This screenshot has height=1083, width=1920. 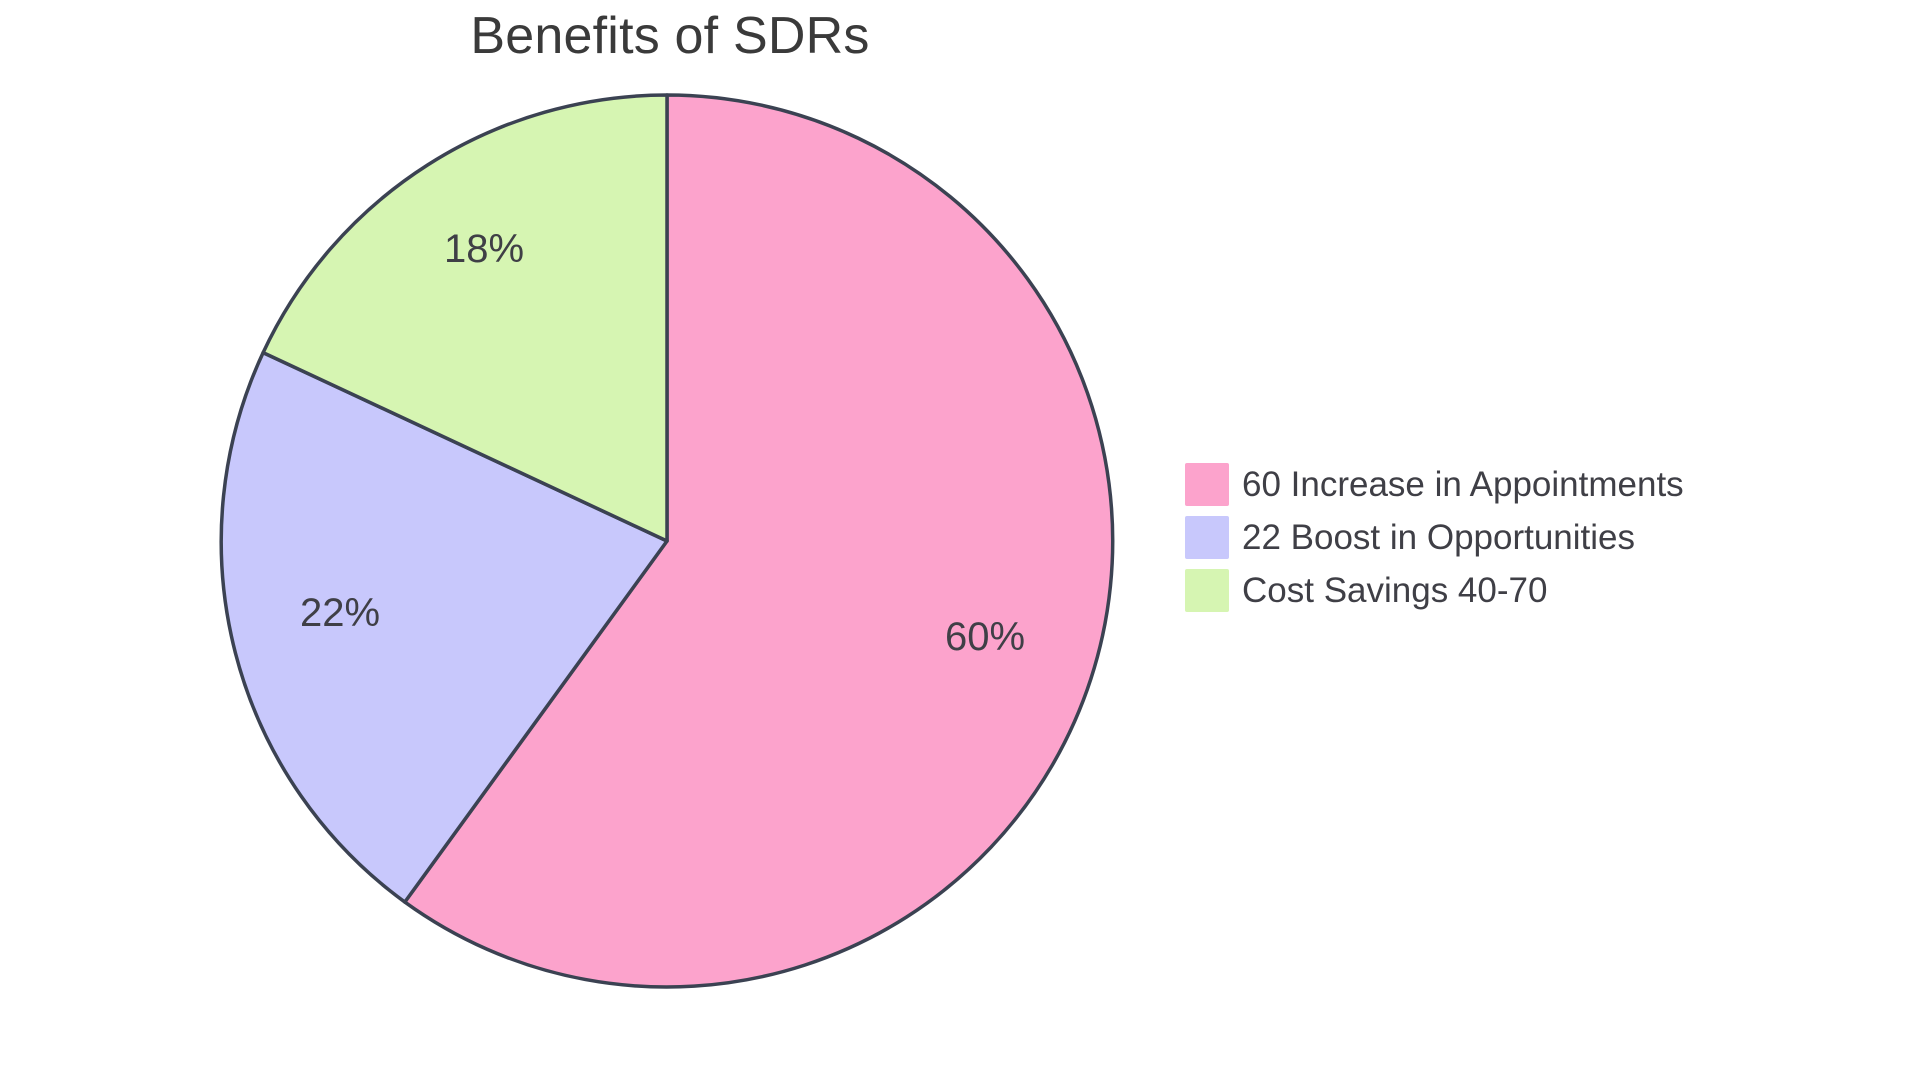 I want to click on legend-swatch-icon-green, so click(x=1207, y=590).